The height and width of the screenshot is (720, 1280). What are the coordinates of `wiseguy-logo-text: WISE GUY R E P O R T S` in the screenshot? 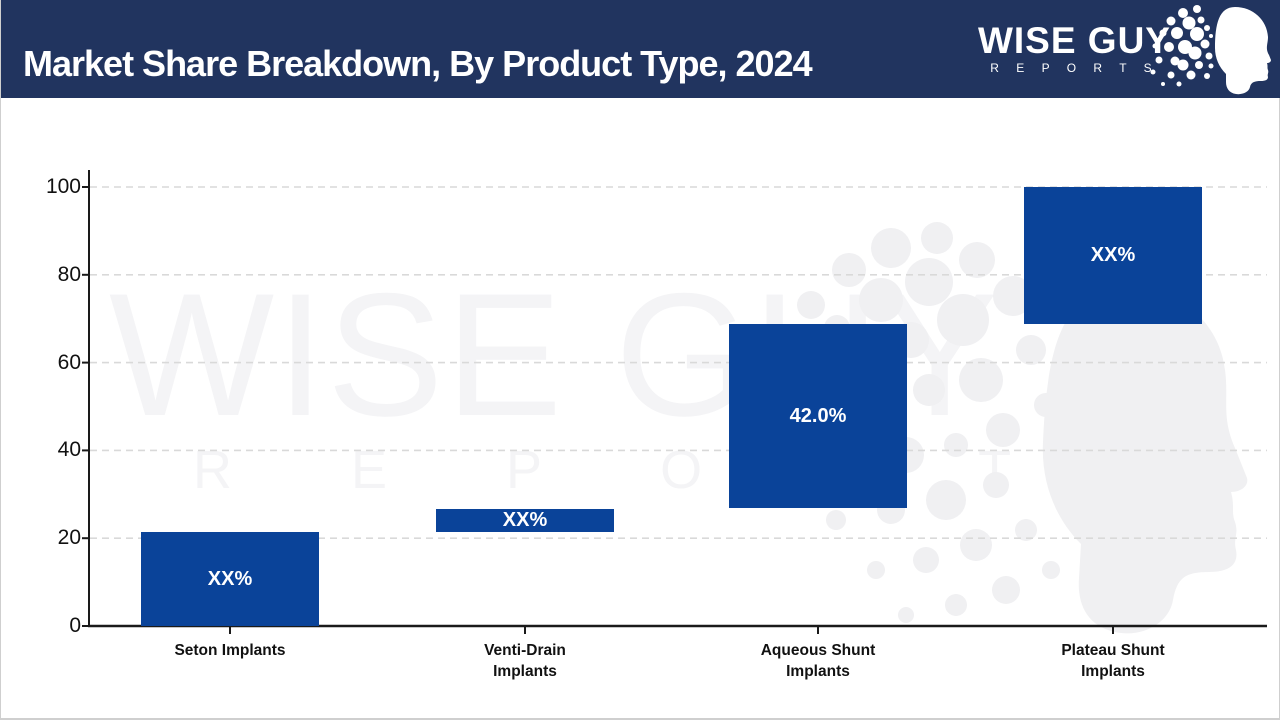 It's located at (1074, 49).